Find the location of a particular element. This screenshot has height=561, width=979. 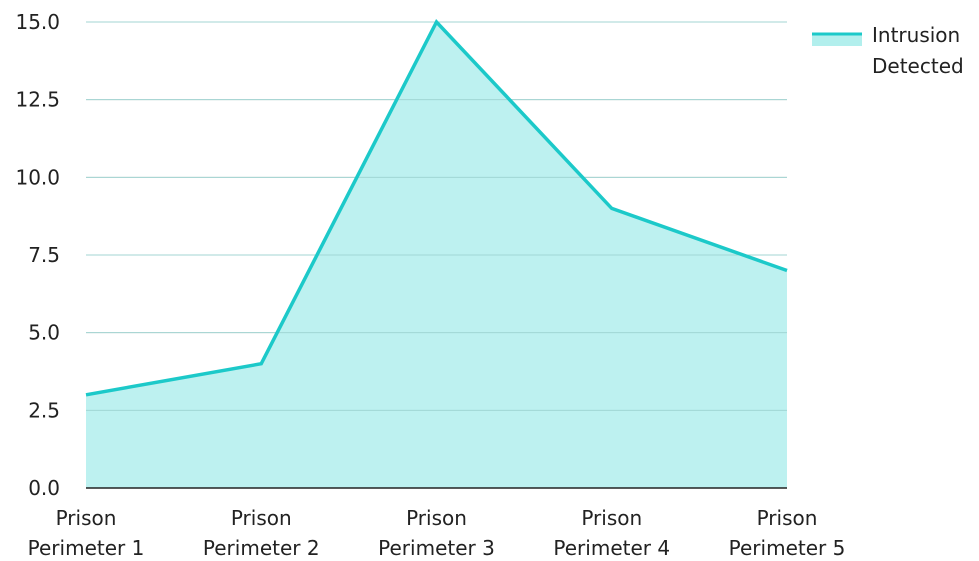

y-tick-label: 12.5 is located at coordinates (37, 100).